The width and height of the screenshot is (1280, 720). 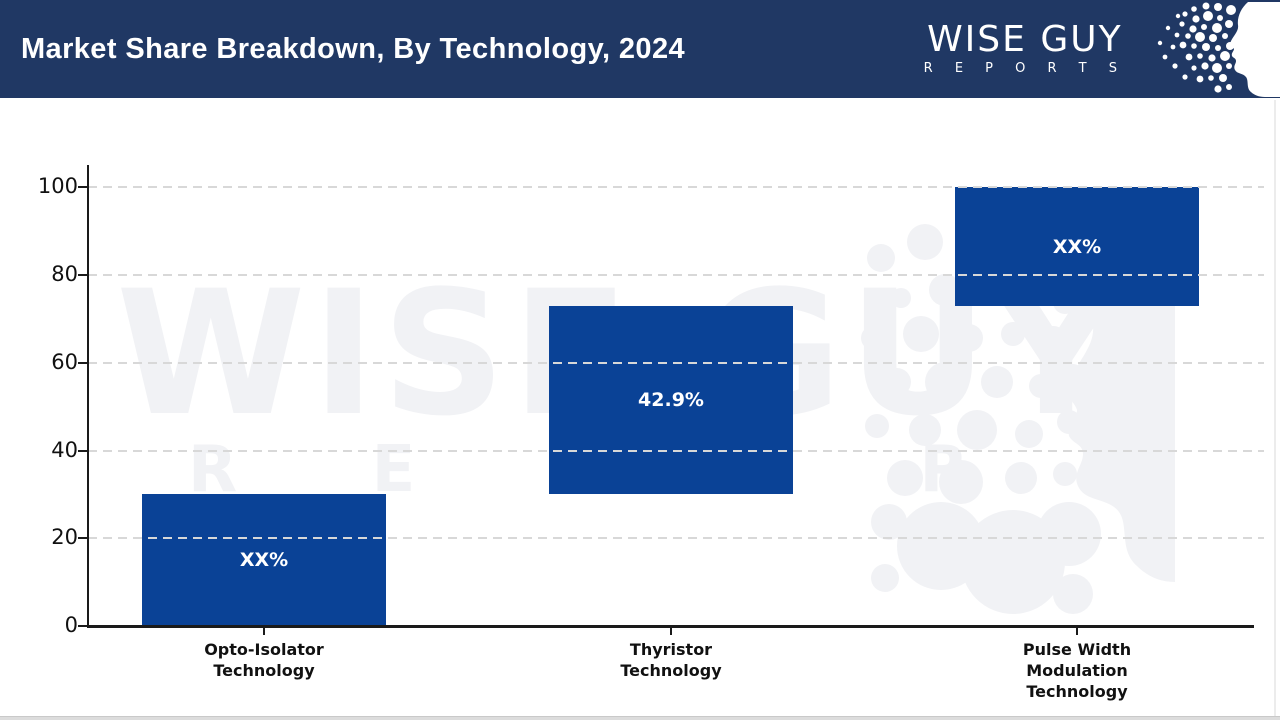 I want to click on y-tick-label: 40, so click(x=64, y=449).